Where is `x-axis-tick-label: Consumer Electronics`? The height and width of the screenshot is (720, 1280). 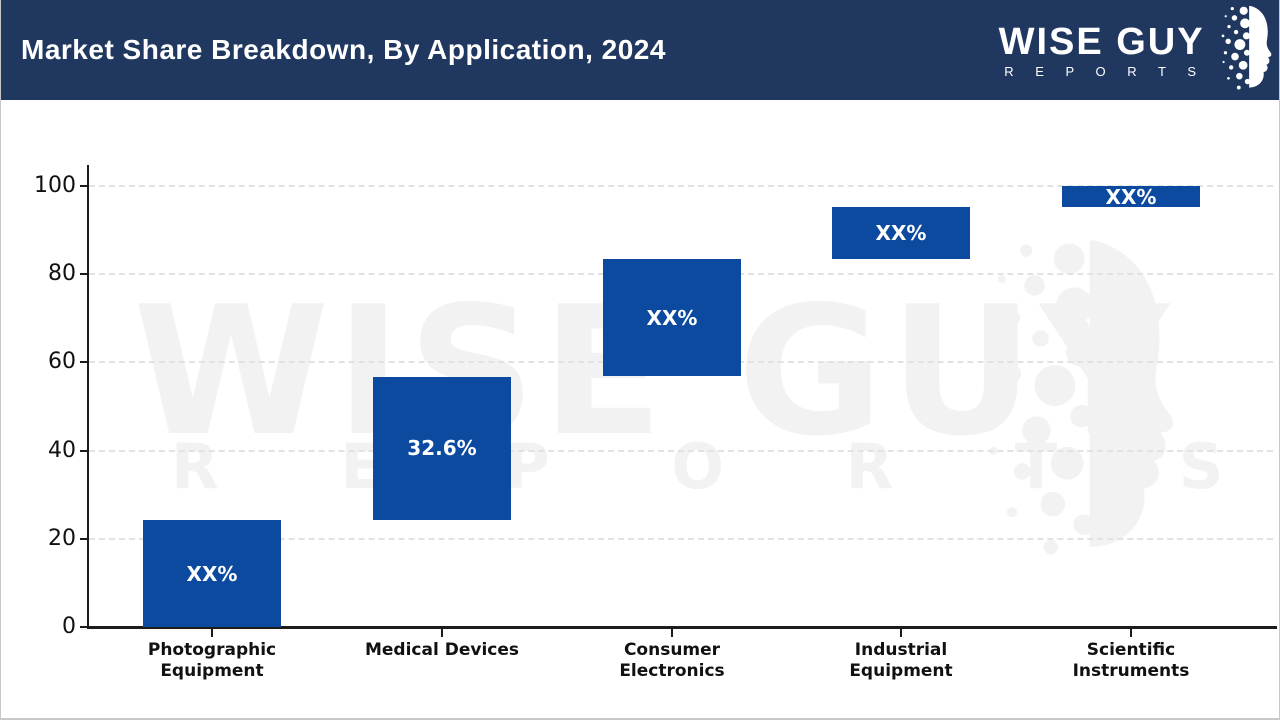
x-axis-tick-label: Consumer Electronics is located at coordinates (672, 660).